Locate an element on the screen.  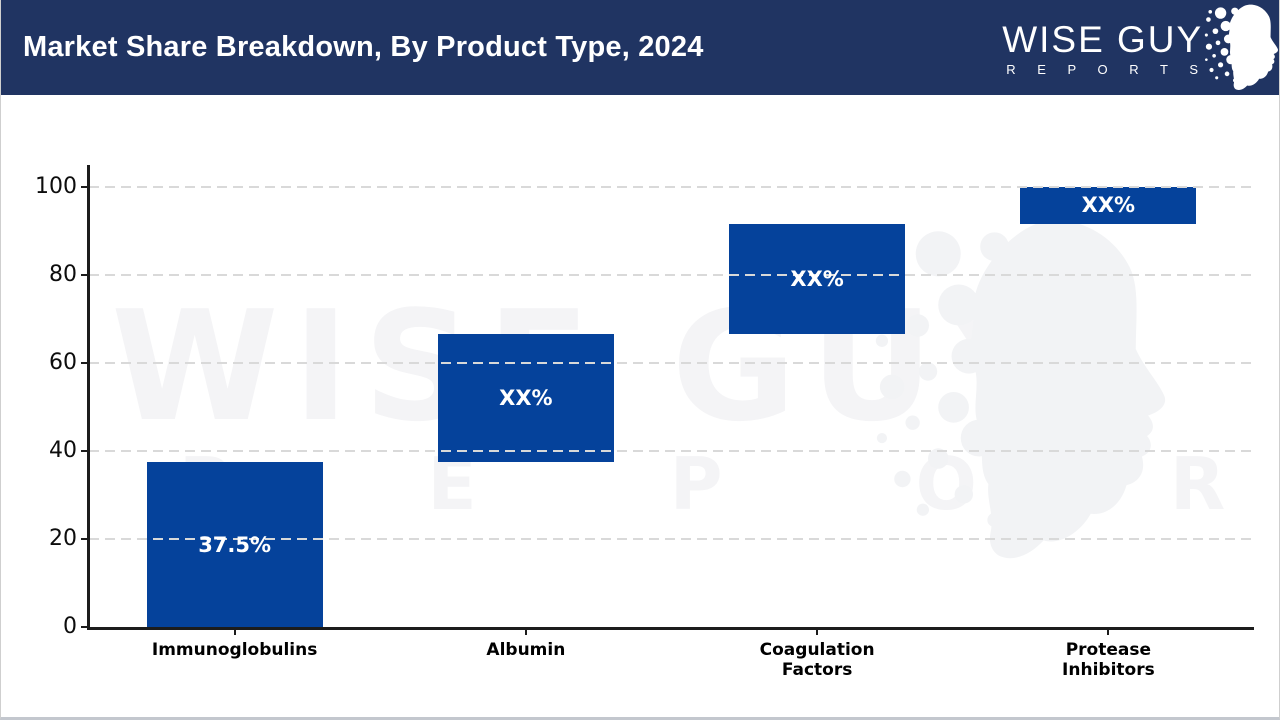
x-tick-albumin is located at coordinates (525, 631).